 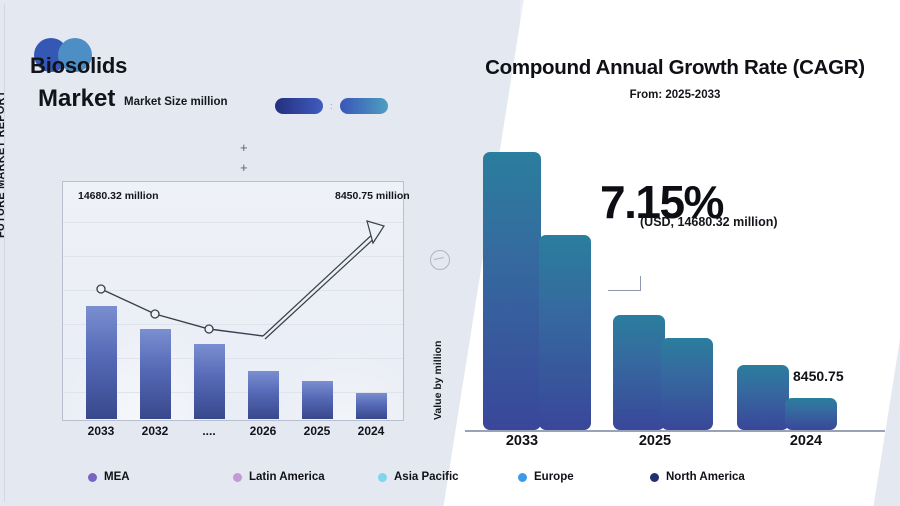 I want to click on x-tick-label: 2026, so click(x=263, y=431).